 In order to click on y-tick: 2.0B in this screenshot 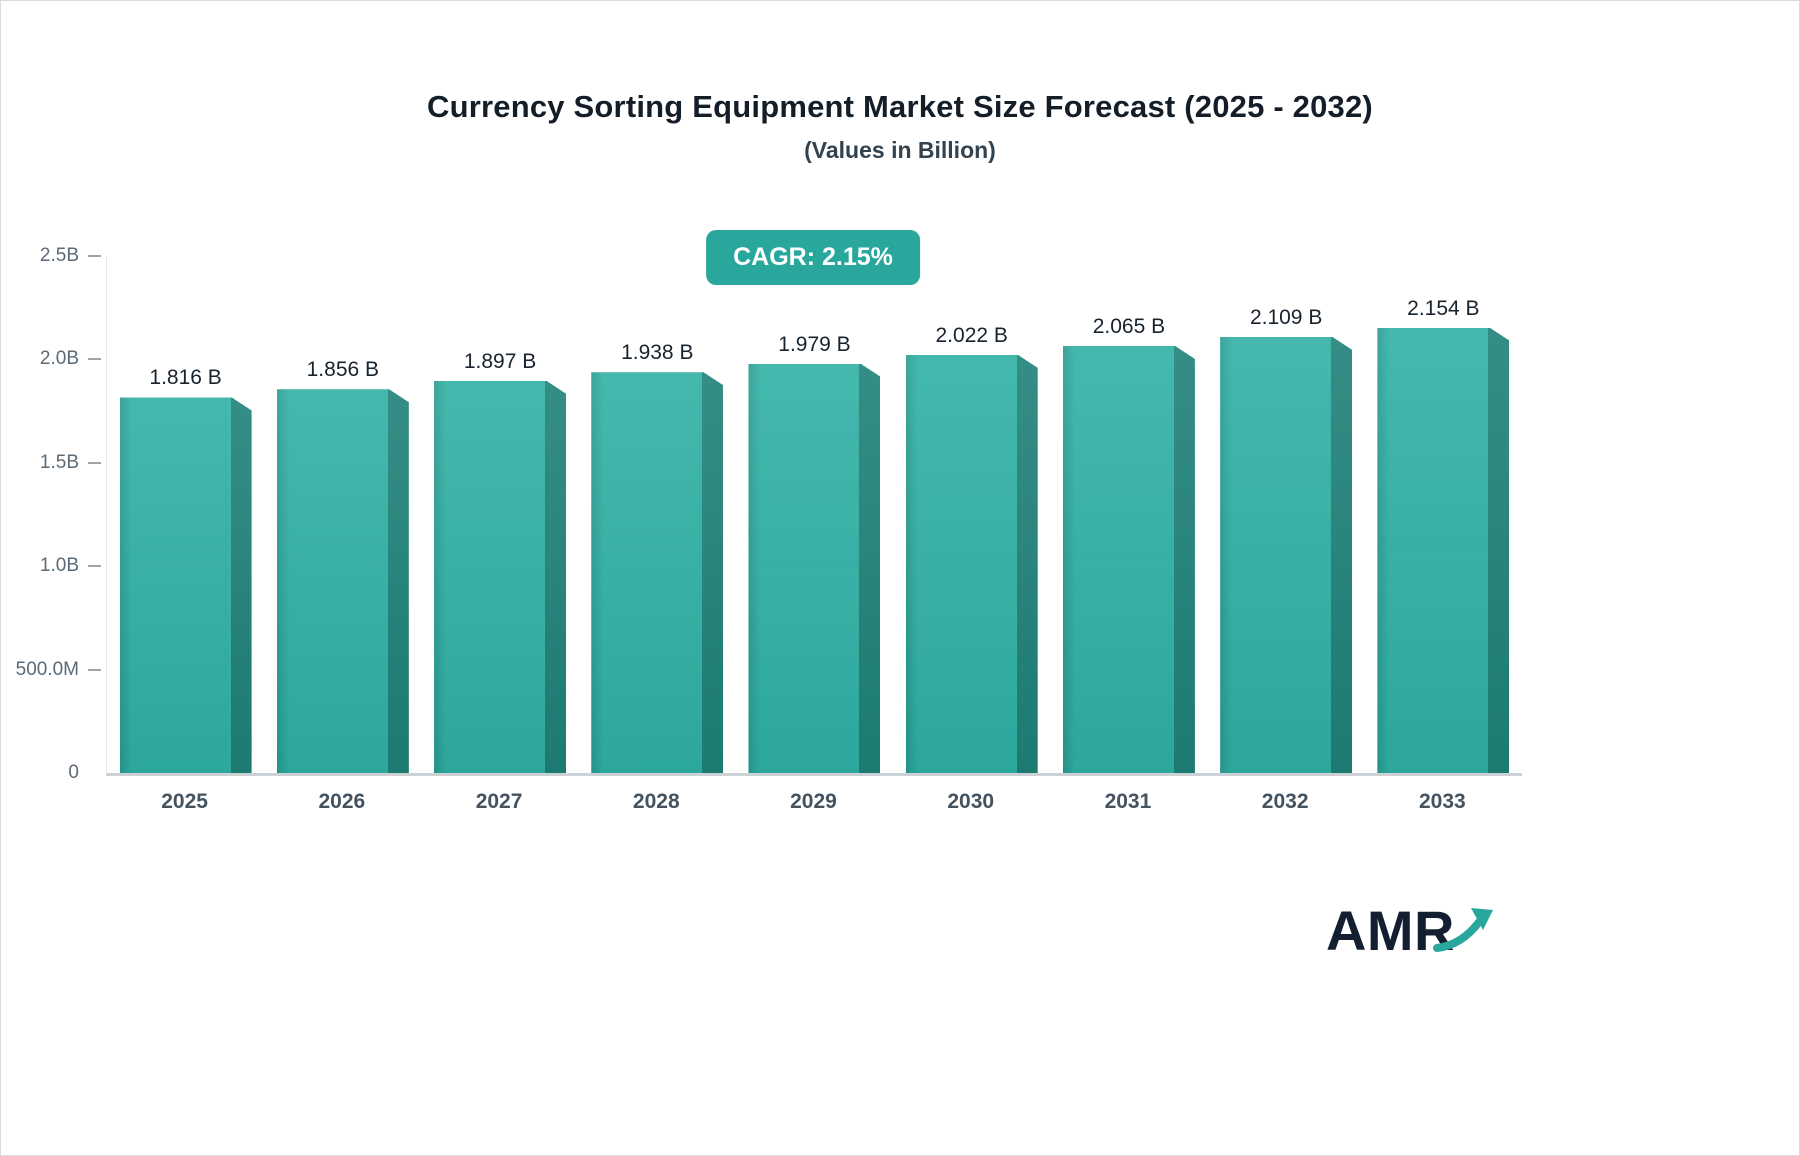, I will do `click(70, 359)`.